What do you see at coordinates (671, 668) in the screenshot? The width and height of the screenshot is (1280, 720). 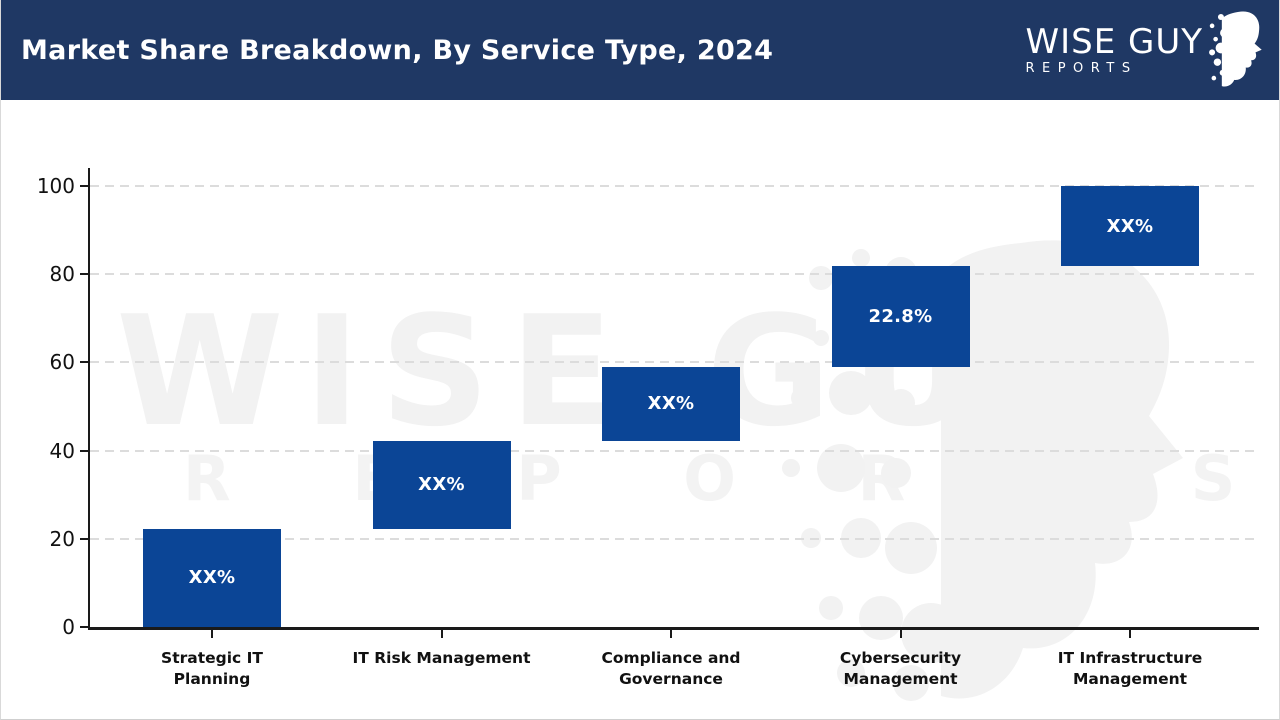 I see `x-category-label: Compliance and Governance` at bounding box center [671, 668].